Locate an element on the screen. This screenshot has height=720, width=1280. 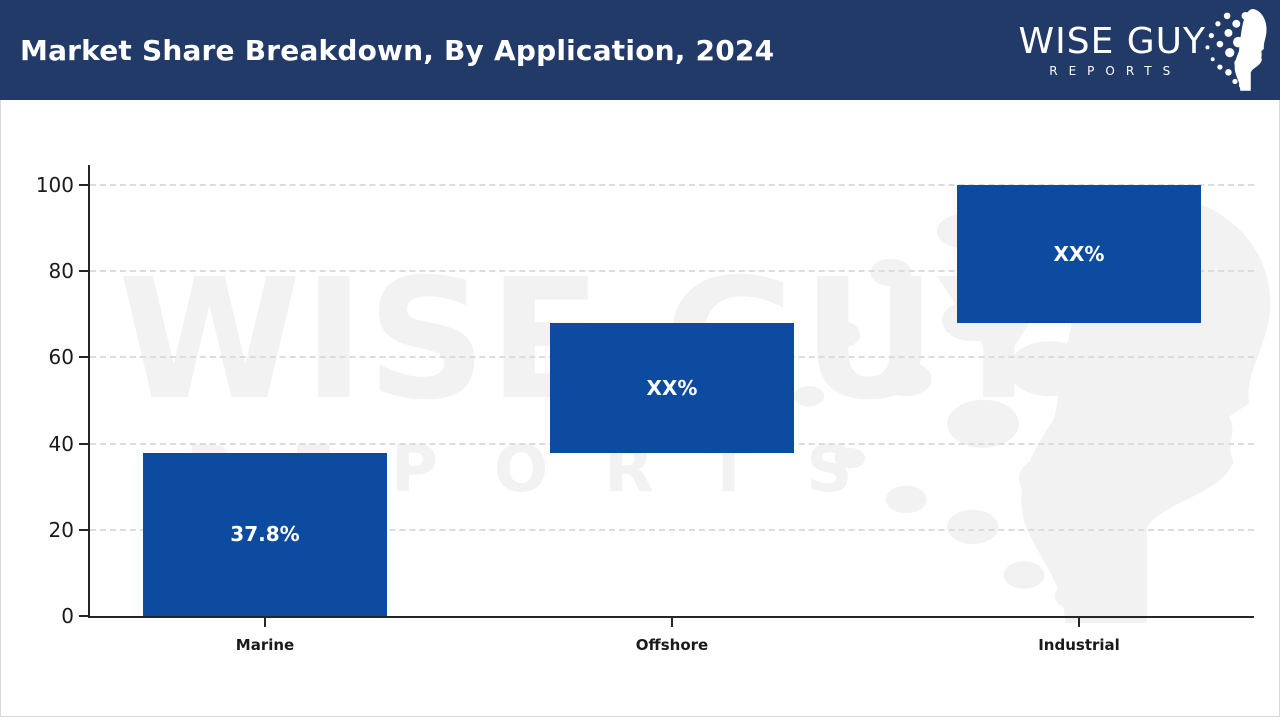
wise-guy-logo: WISE GUY REPORTS is located at coordinates (1144, 50).